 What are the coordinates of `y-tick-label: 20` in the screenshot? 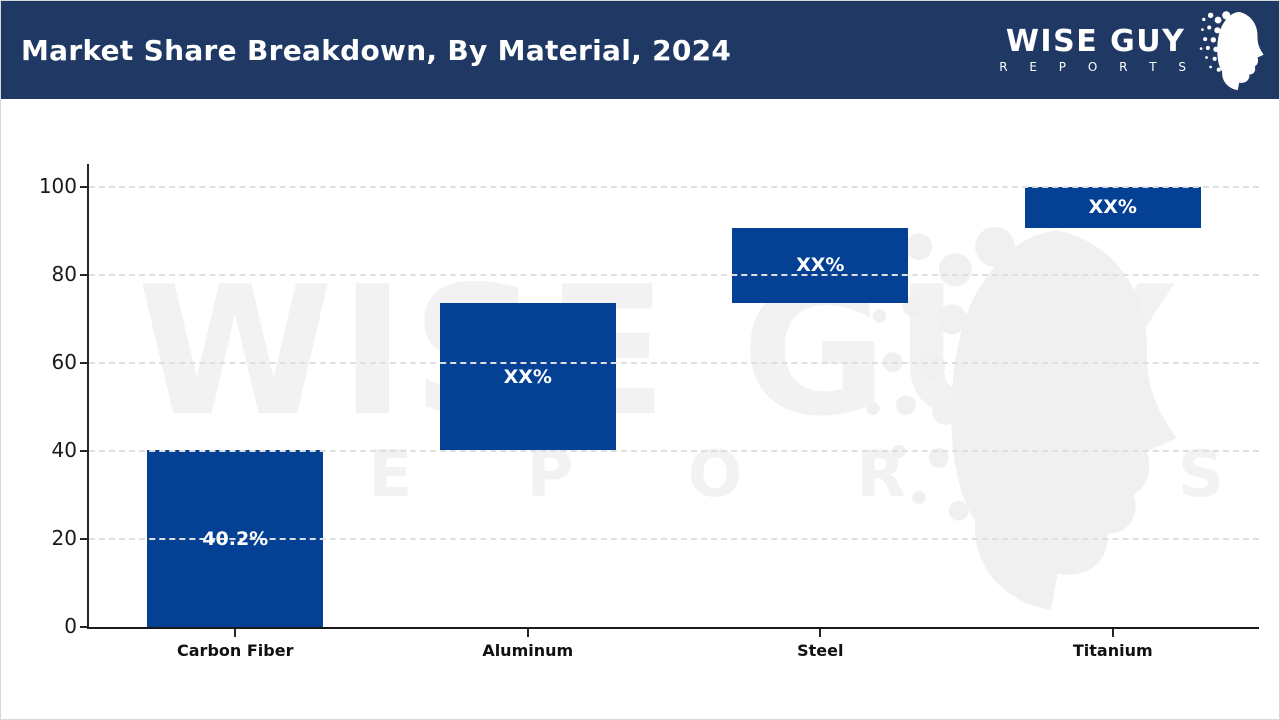 It's located at (64, 537).